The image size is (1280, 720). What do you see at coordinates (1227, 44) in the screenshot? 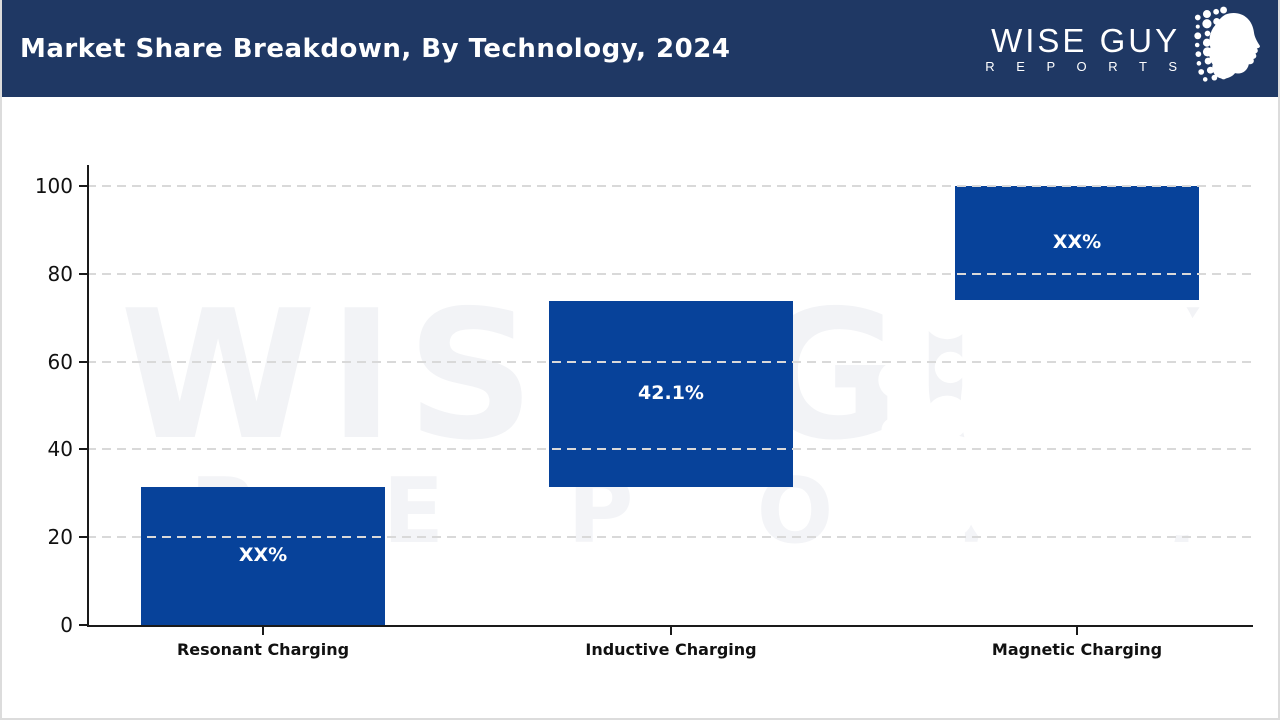
I see `wiseguy-face-icon` at bounding box center [1227, 44].